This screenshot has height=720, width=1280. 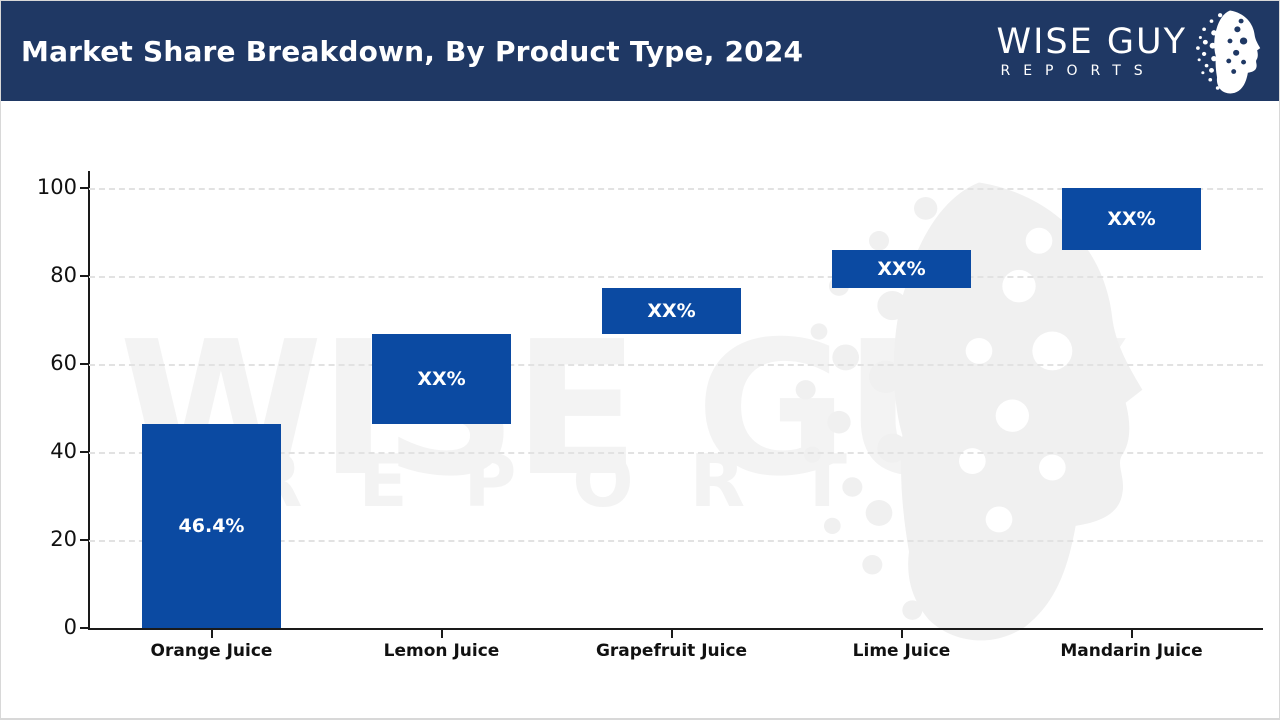 I want to click on logo-subtitle: REPORTS, so click(x=1078, y=70).